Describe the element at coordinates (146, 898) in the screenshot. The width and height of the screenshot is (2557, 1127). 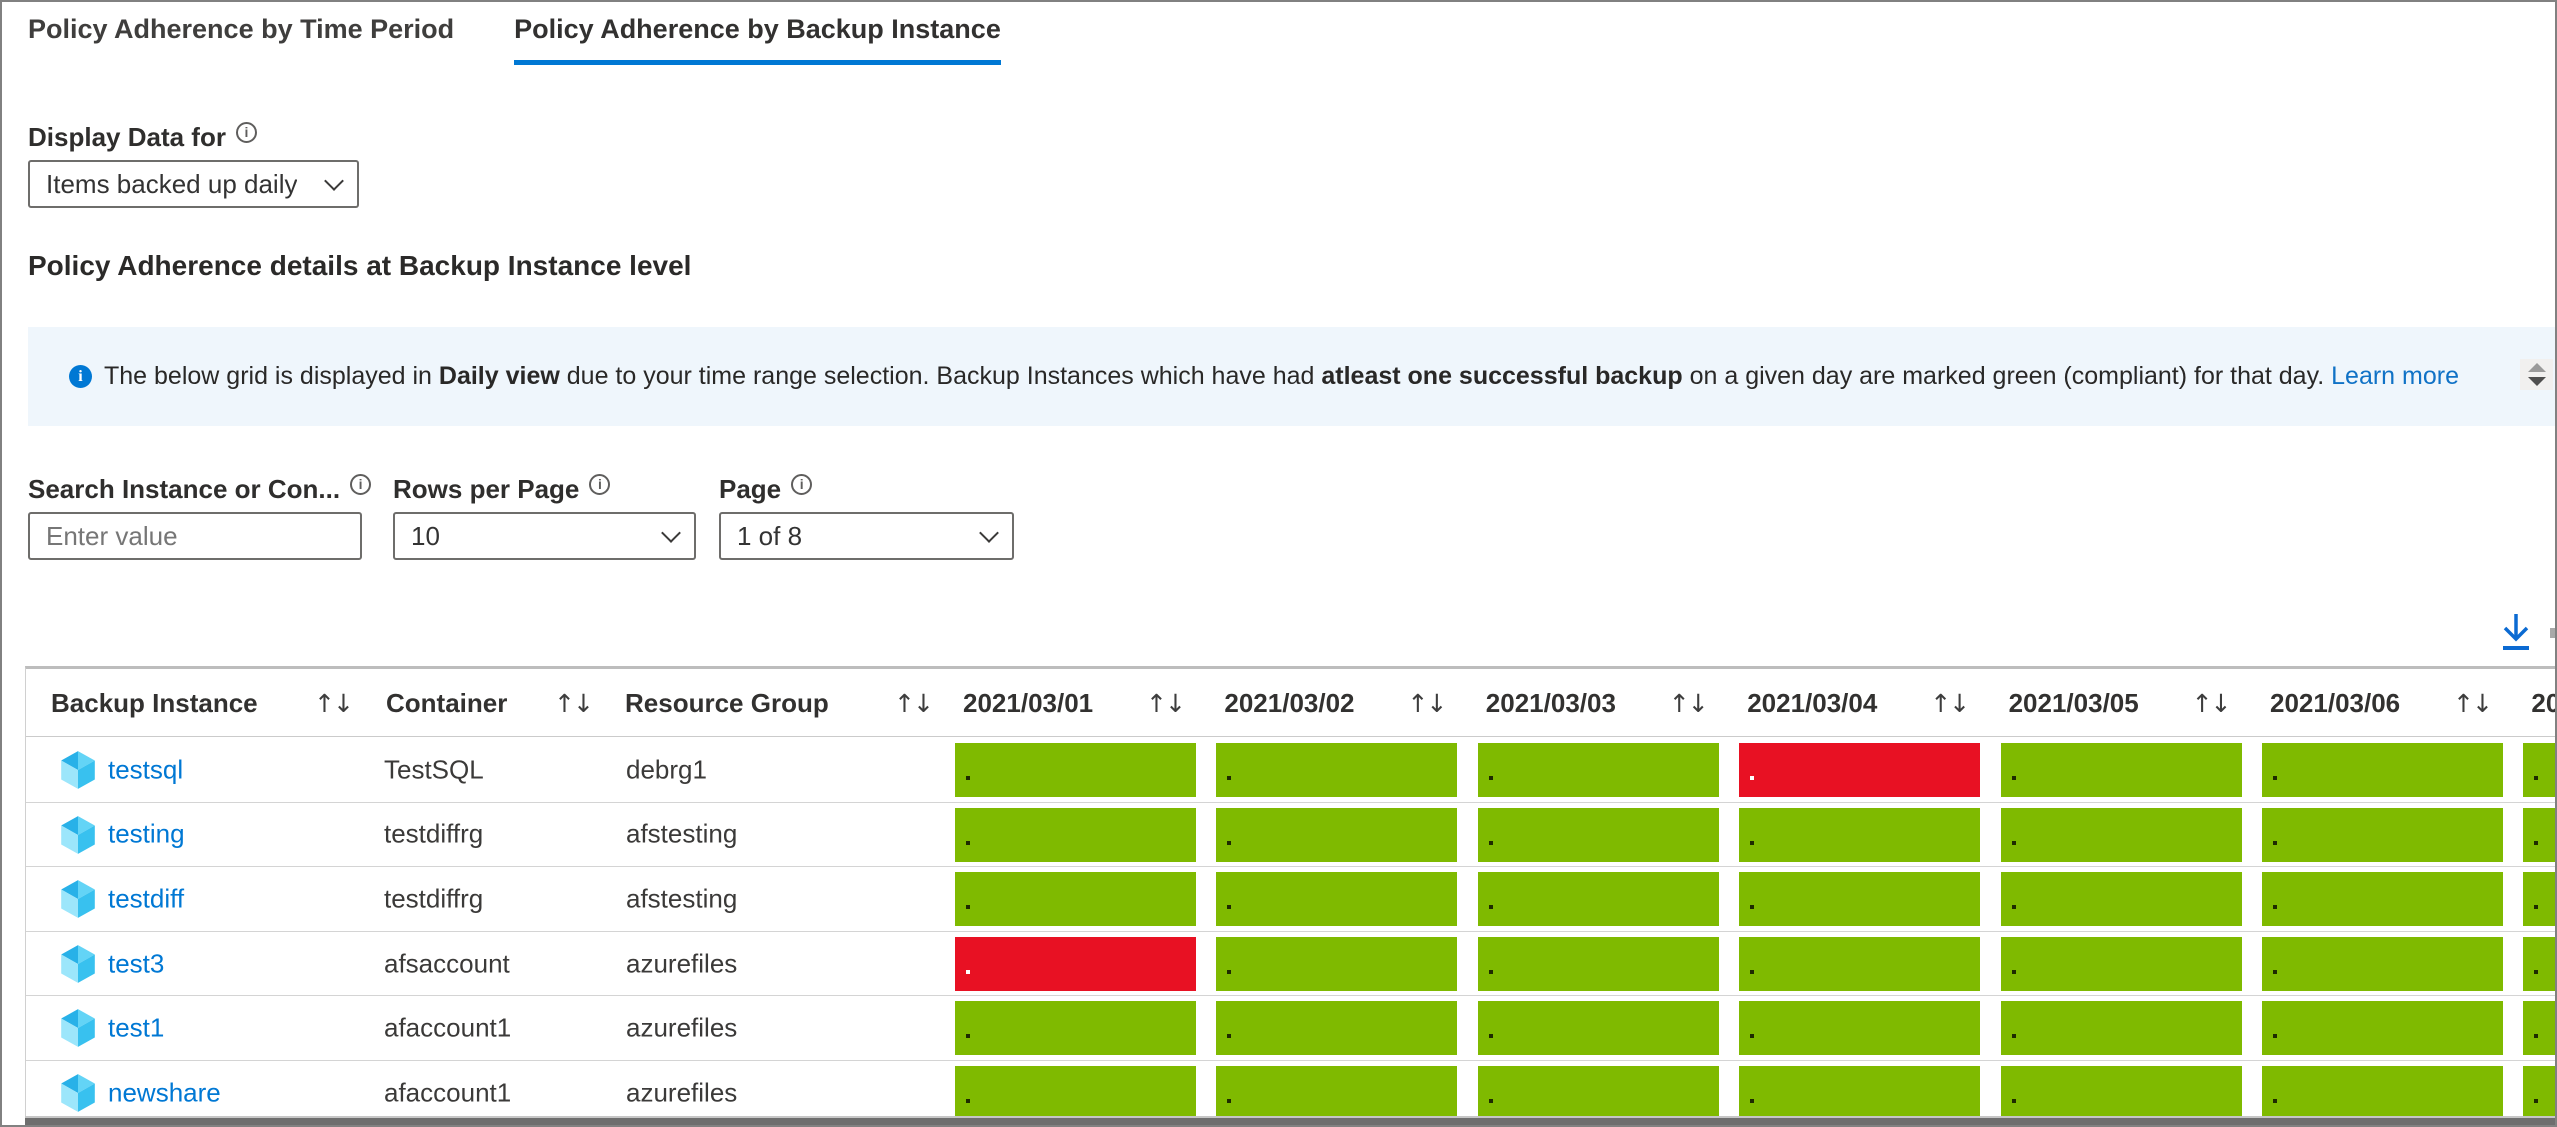
I see `backup-instance-link: testdiff` at that location.